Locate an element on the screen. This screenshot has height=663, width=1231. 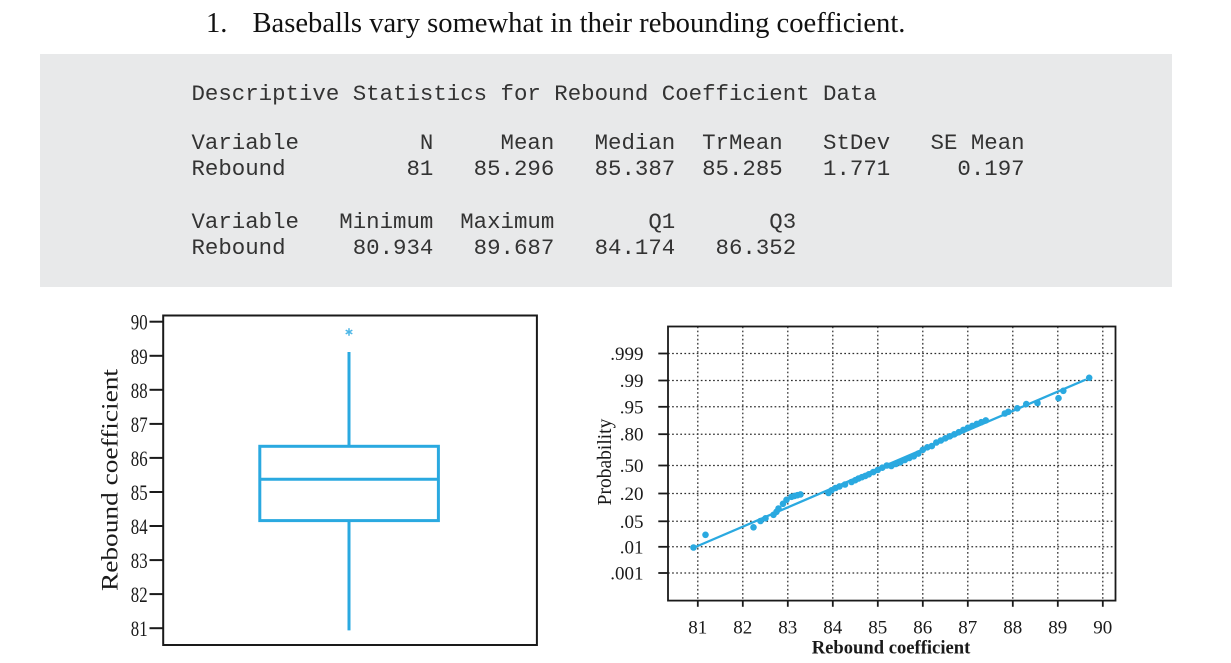
svg-text: .50 is located at coordinates (632, 466).